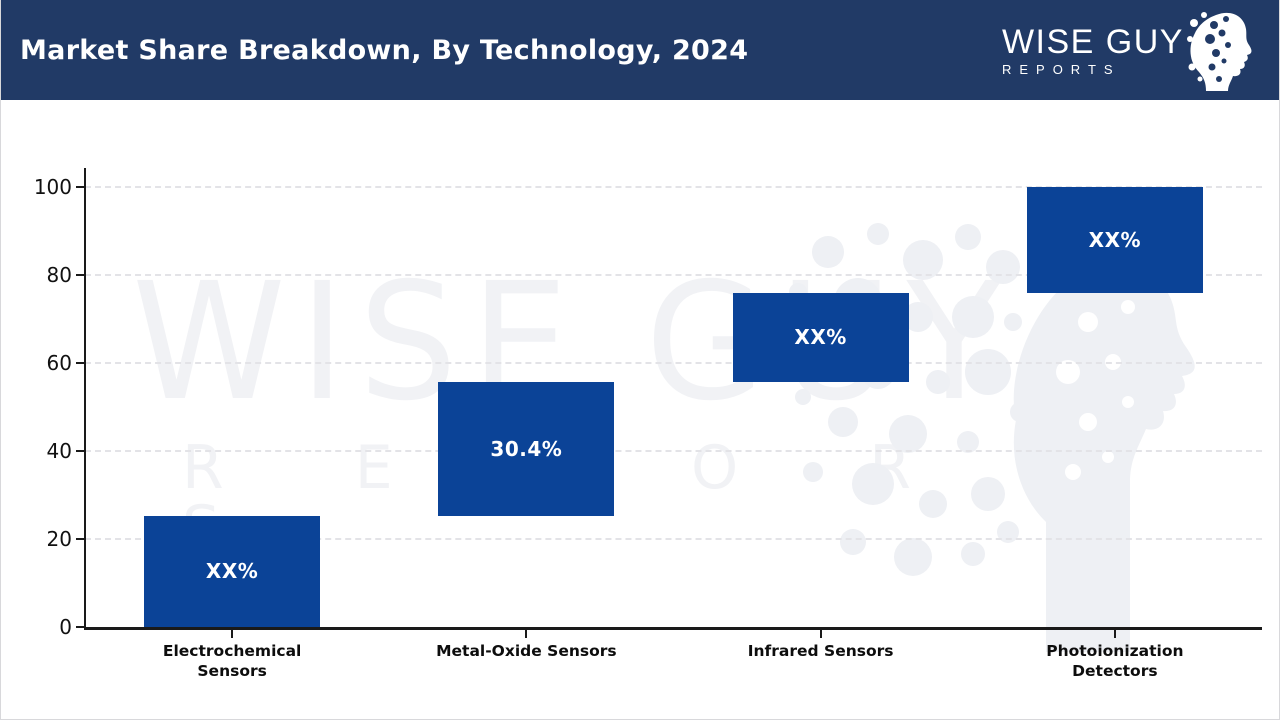  What do you see at coordinates (59, 275) in the screenshot?
I see `y-tick-label: 80` at bounding box center [59, 275].